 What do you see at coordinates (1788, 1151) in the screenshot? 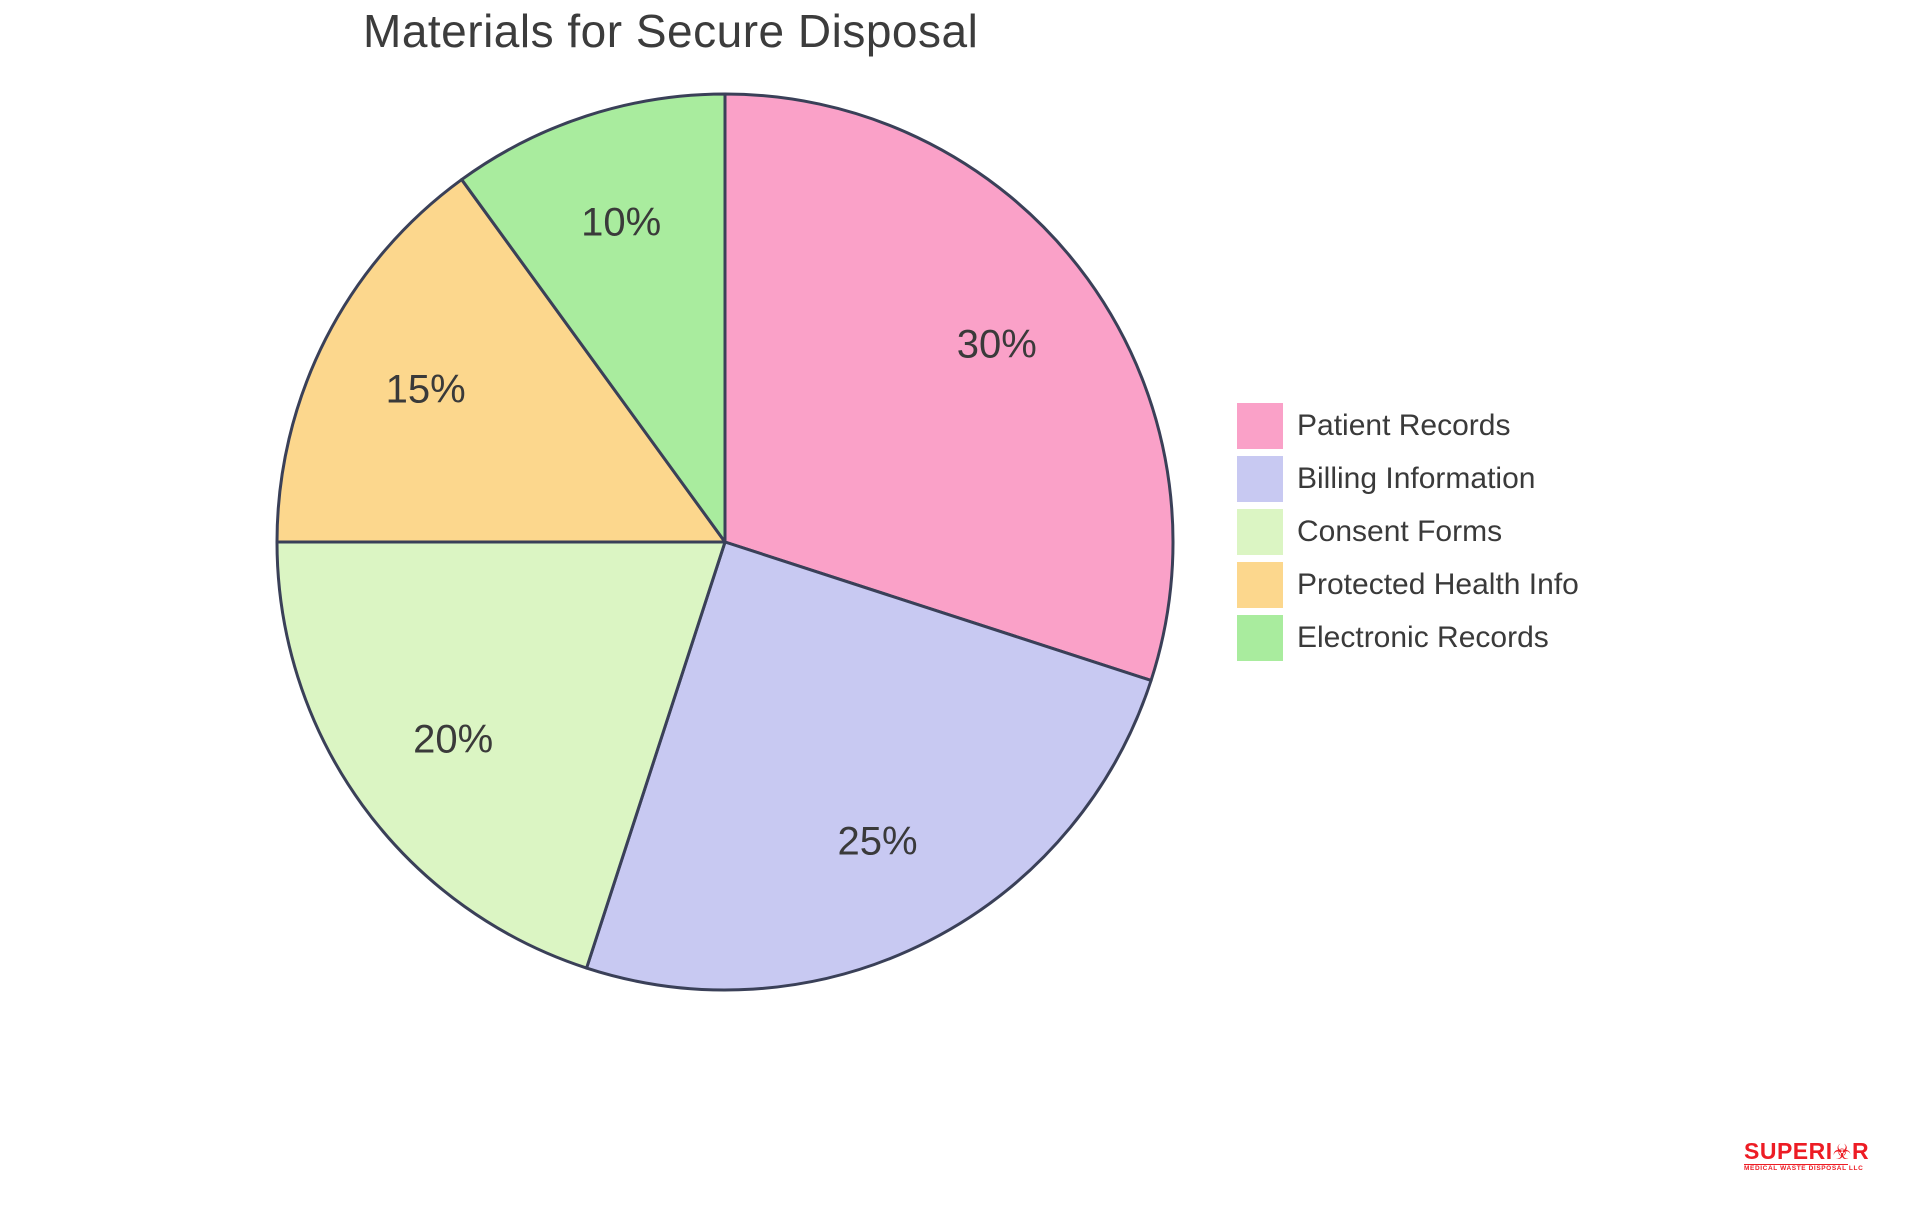
I see `watermark-brand-prefix: SUPERI` at bounding box center [1788, 1151].